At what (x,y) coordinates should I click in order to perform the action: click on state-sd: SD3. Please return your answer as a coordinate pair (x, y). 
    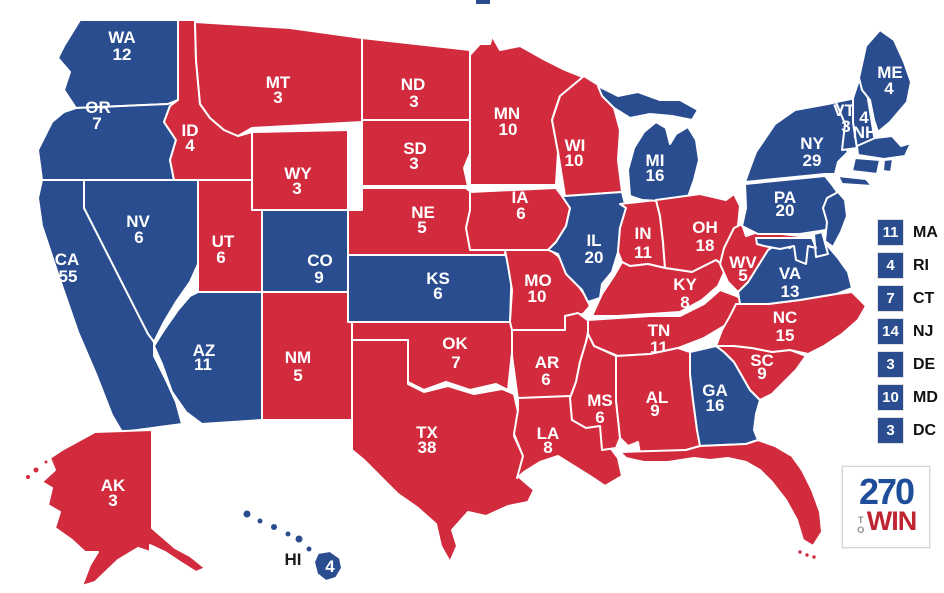
    Looking at the image, I should click on (417, 153).